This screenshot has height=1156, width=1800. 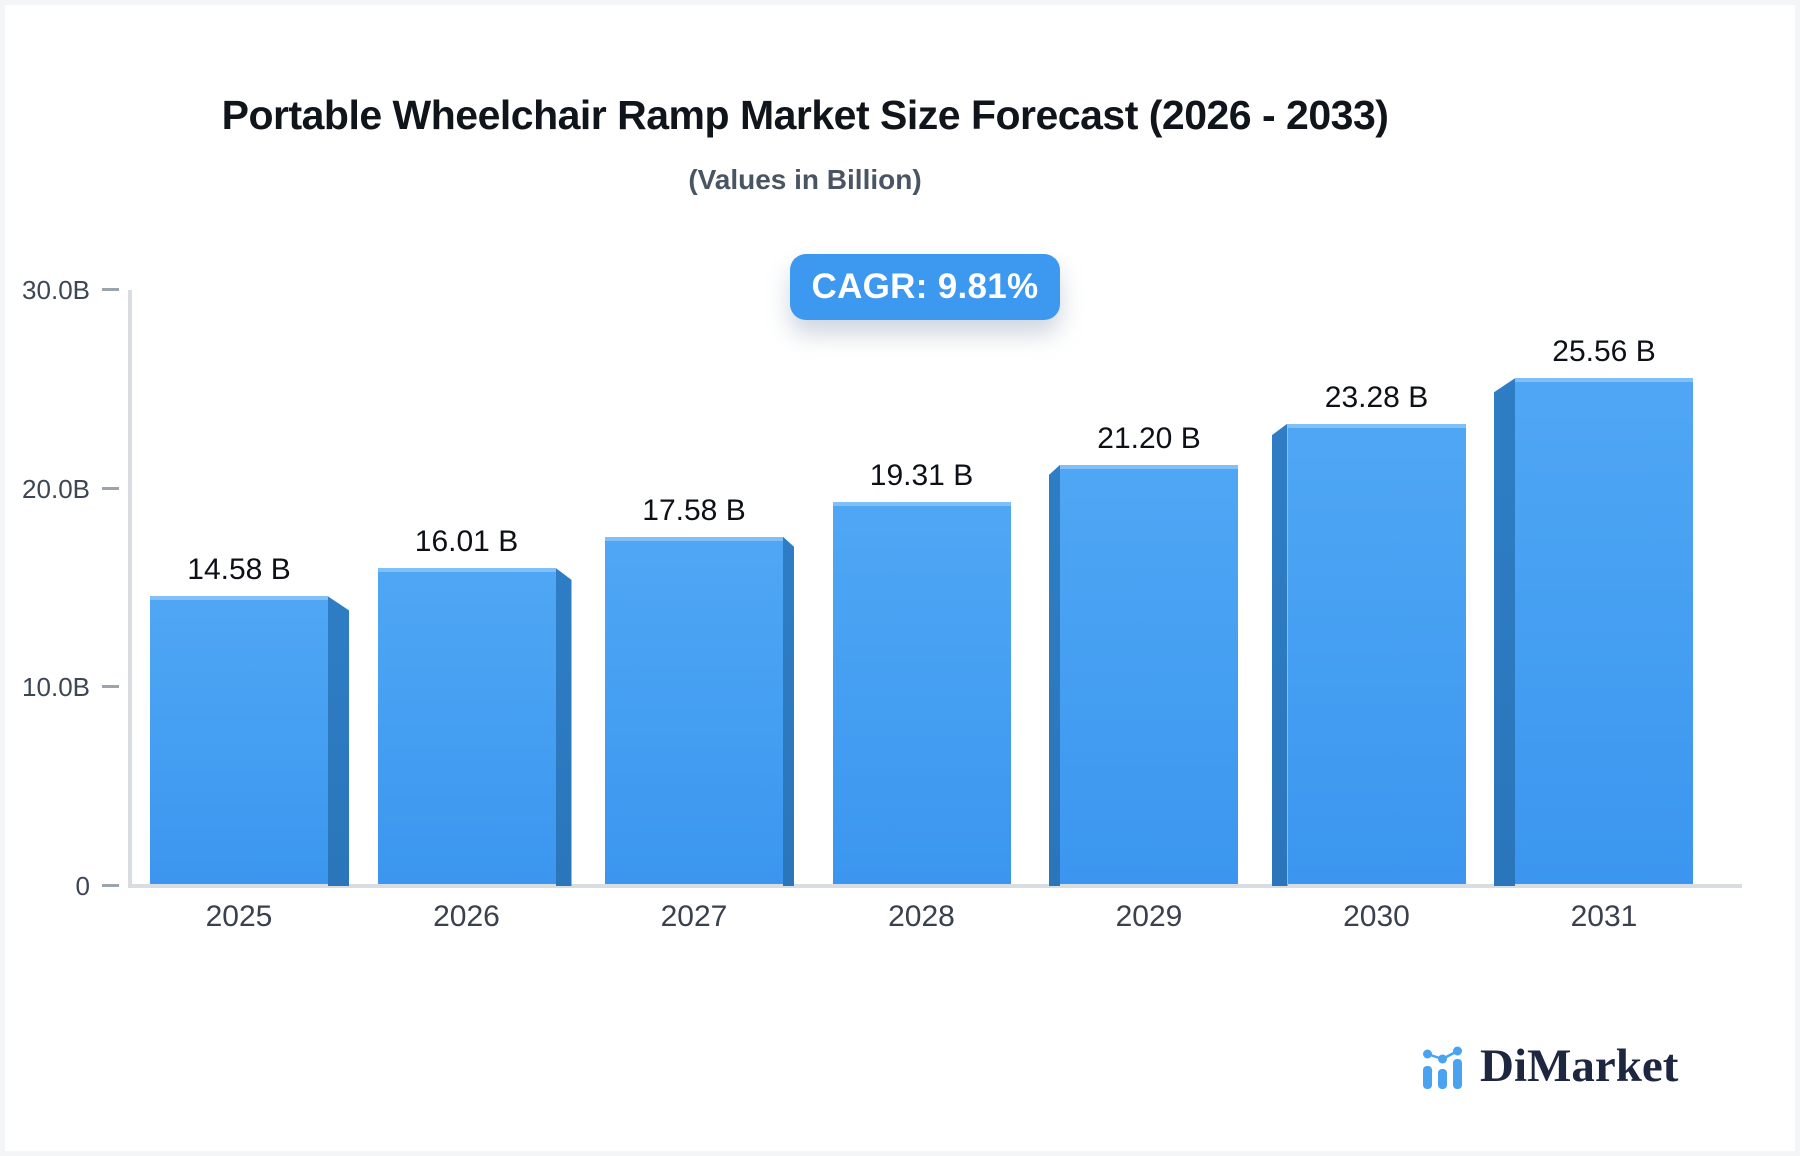 What do you see at coordinates (130, 589) in the screenshot?
I see `y-axis-line` at bounding box center [130, 589].